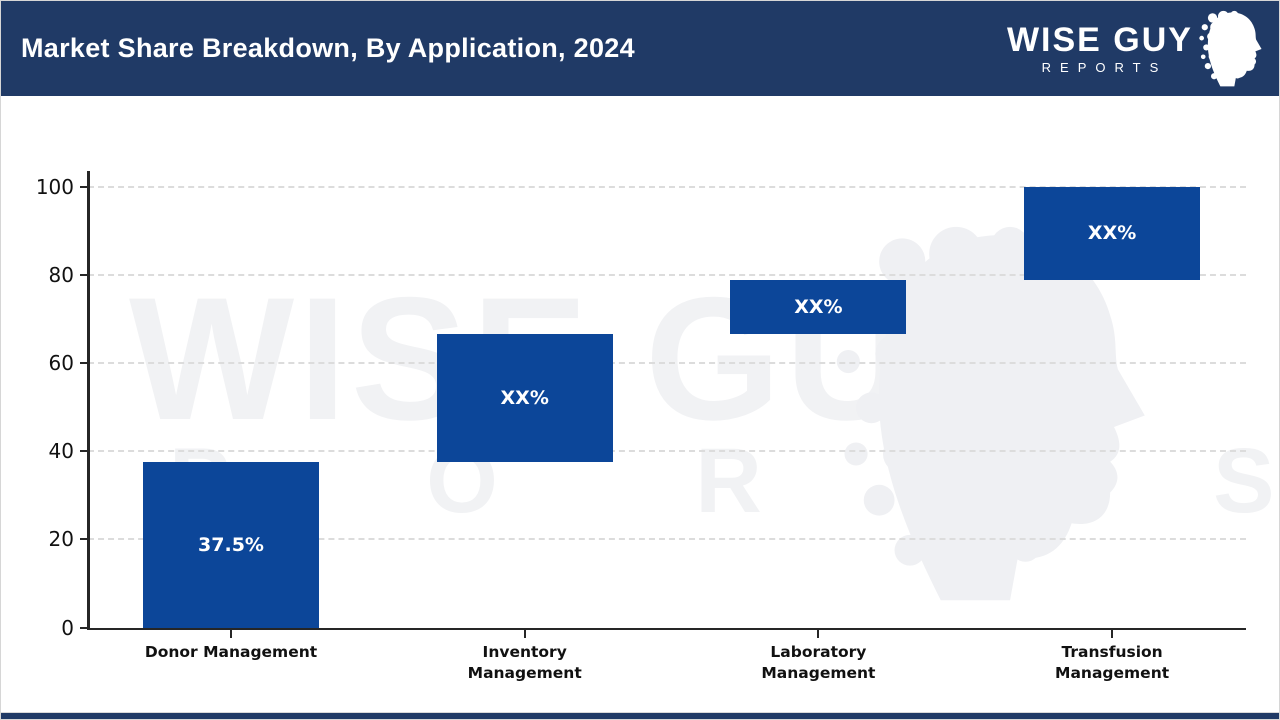  I want to click on bar-donor-management: 37.5%, so click(231, 545).